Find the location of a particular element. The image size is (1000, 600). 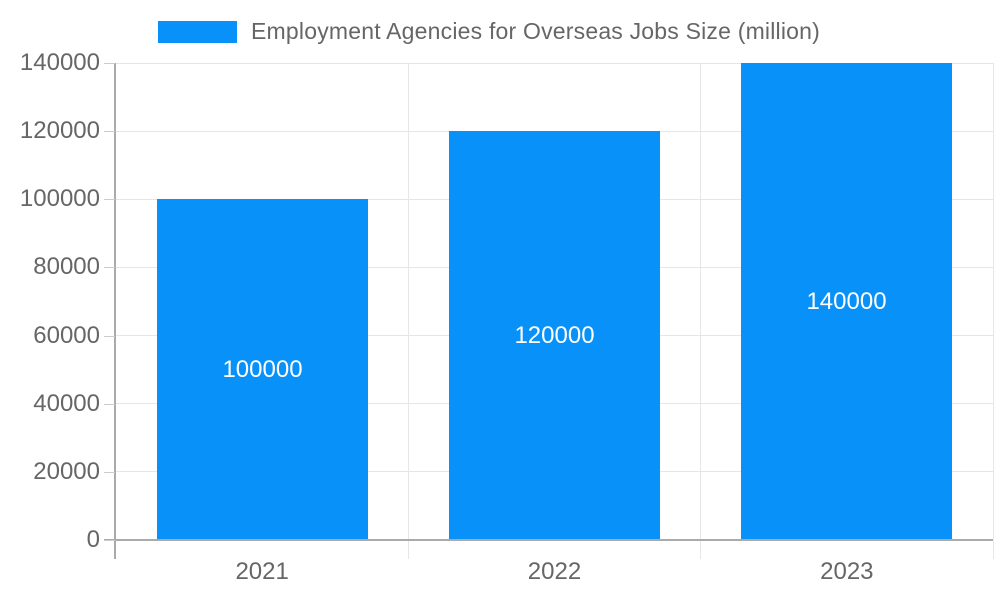

bar-value-label: 100000 is located at coordinates (262, 369).